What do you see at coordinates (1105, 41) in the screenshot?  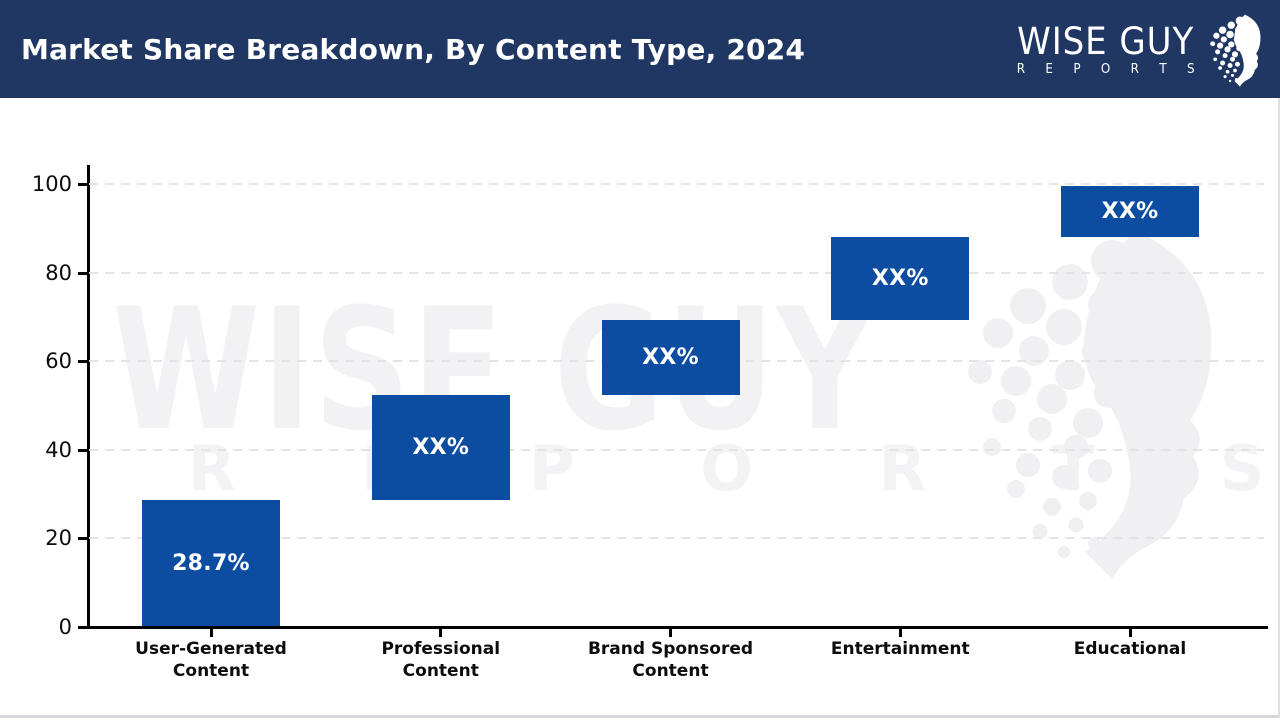 I see `logo-wordmark: WISE GUY` at bounding box center [1105, 41].